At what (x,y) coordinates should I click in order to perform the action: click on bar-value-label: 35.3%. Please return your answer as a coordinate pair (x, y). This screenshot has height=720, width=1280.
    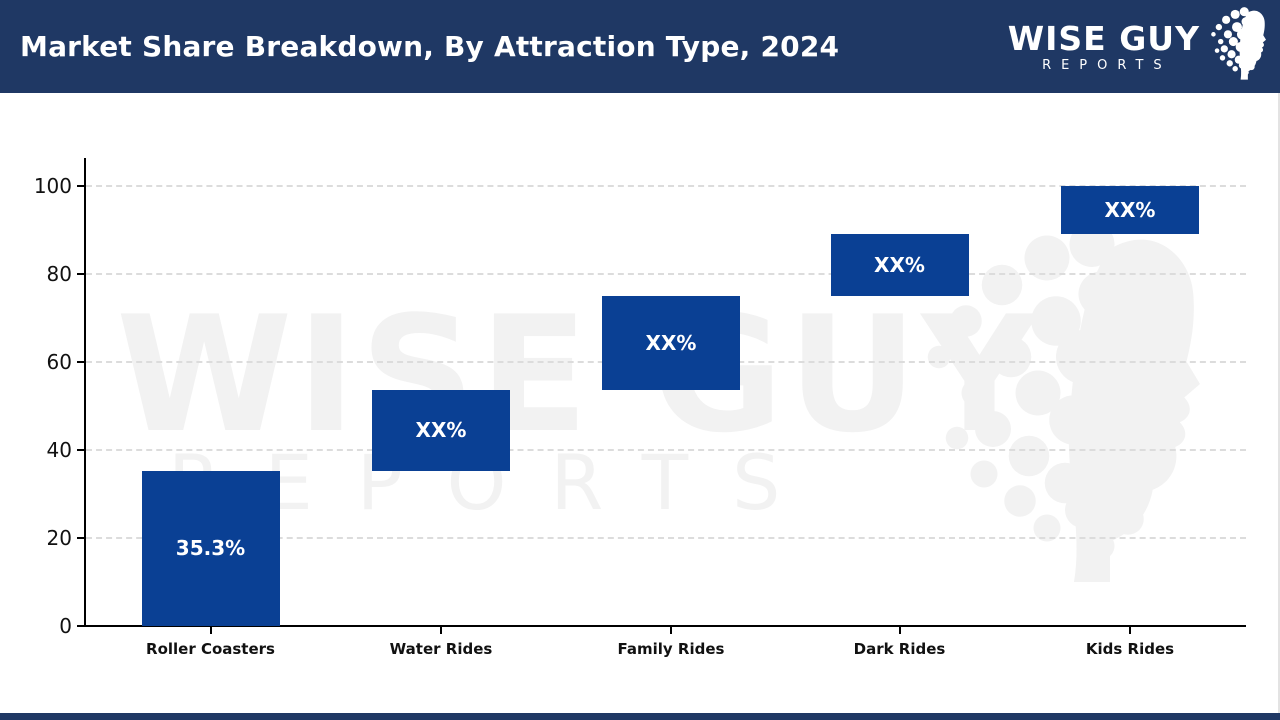
    Looking at the image, I should click on (210, 548).